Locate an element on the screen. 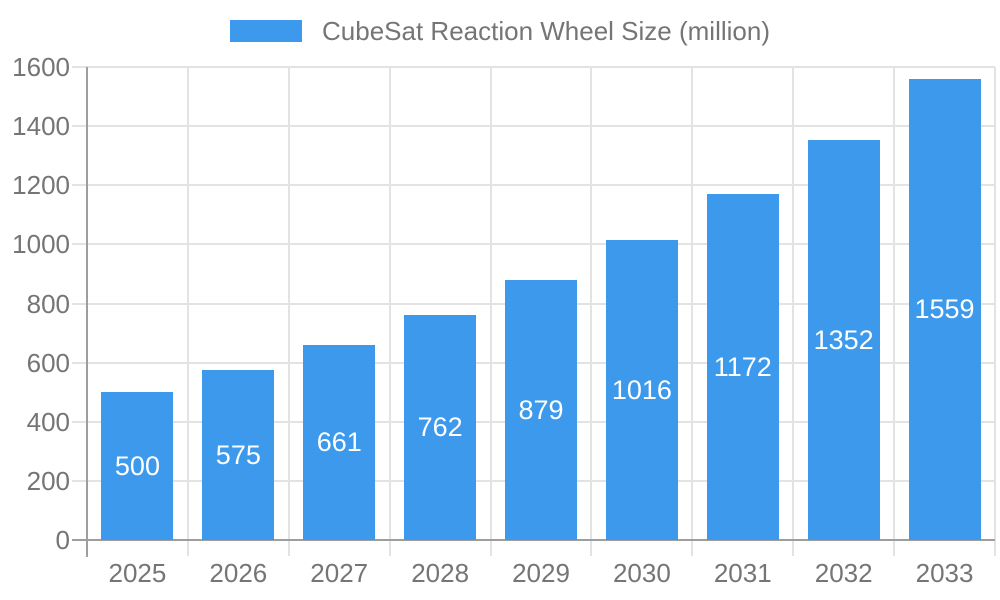  chart-legend: CubeSat Reaction Wheel Size (million) is located at coordinates (500, 31).